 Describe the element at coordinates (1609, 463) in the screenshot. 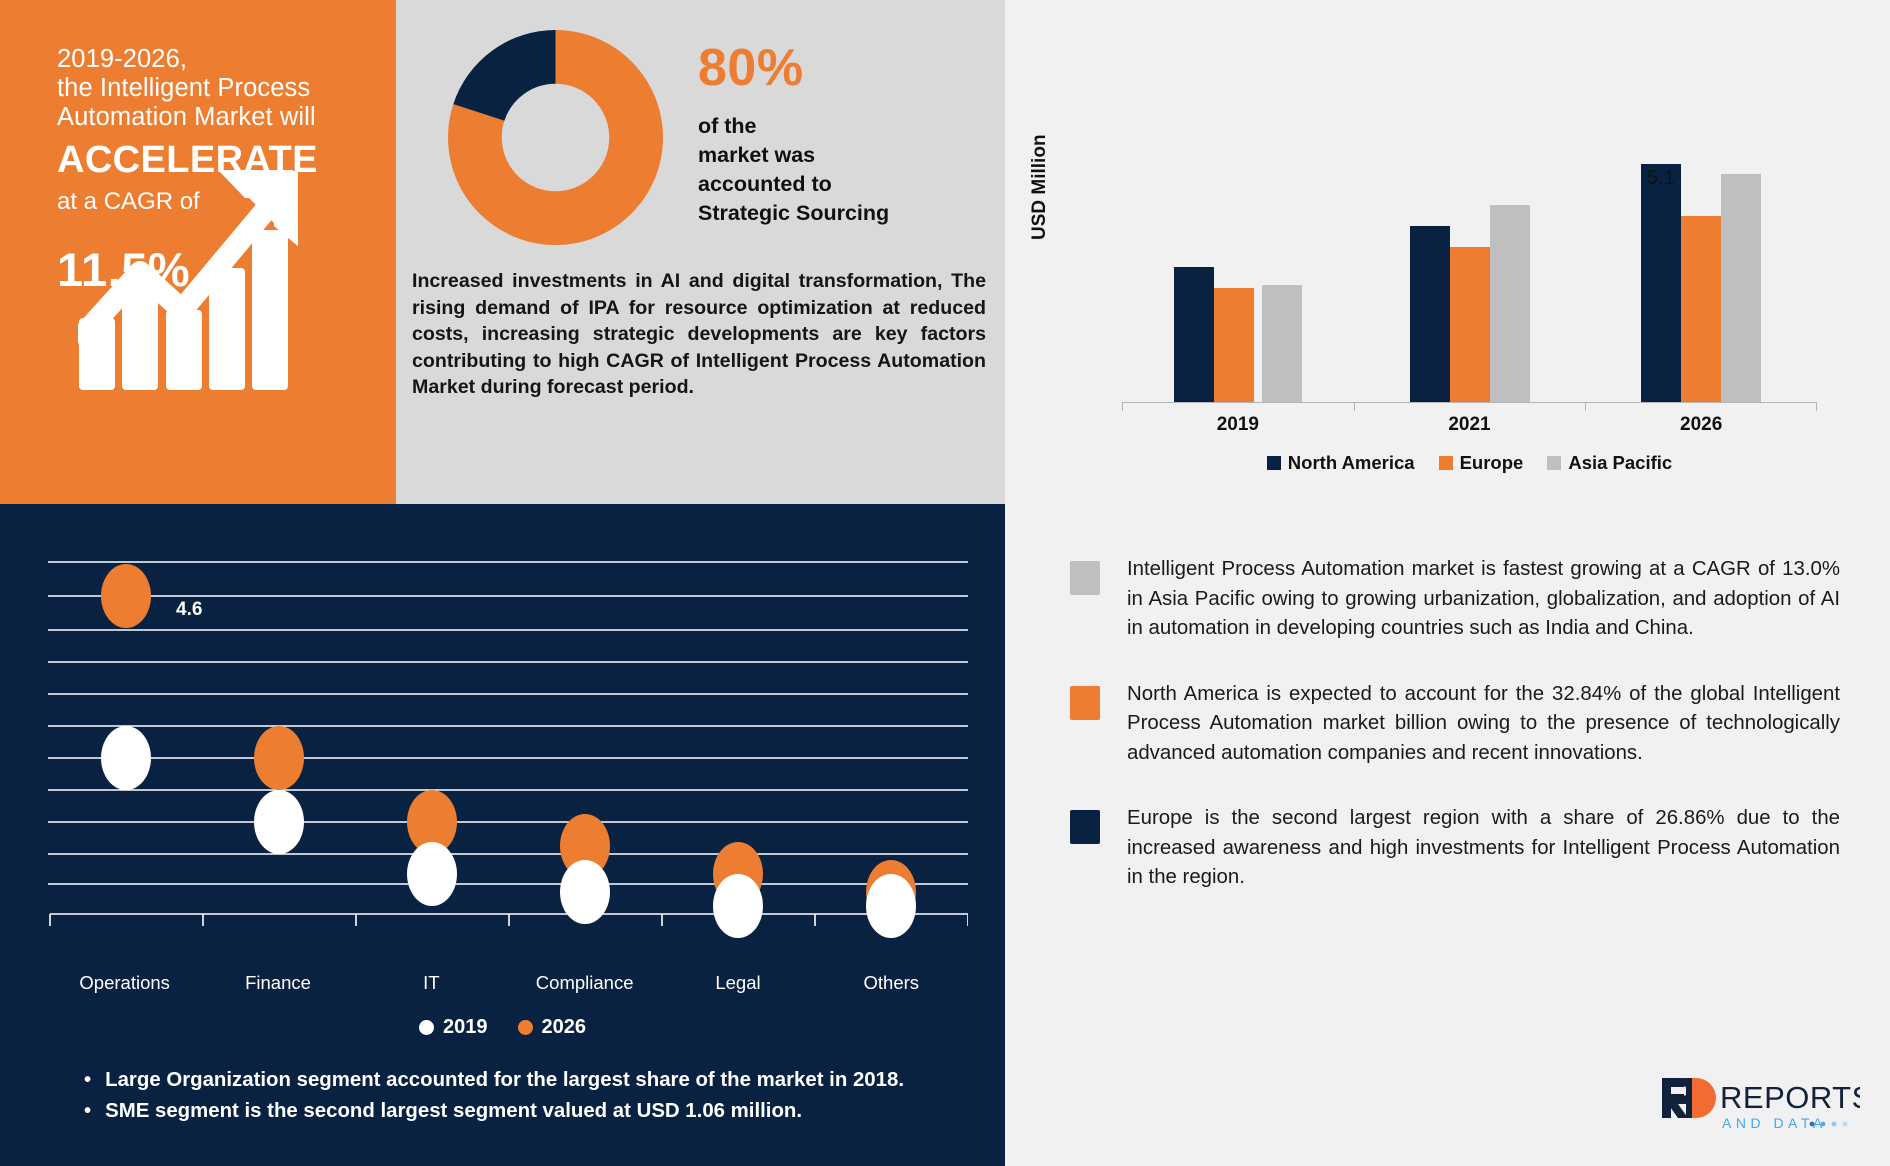

I see `bar-legend-item-asia-pacific: Asia Pacific` at that location.